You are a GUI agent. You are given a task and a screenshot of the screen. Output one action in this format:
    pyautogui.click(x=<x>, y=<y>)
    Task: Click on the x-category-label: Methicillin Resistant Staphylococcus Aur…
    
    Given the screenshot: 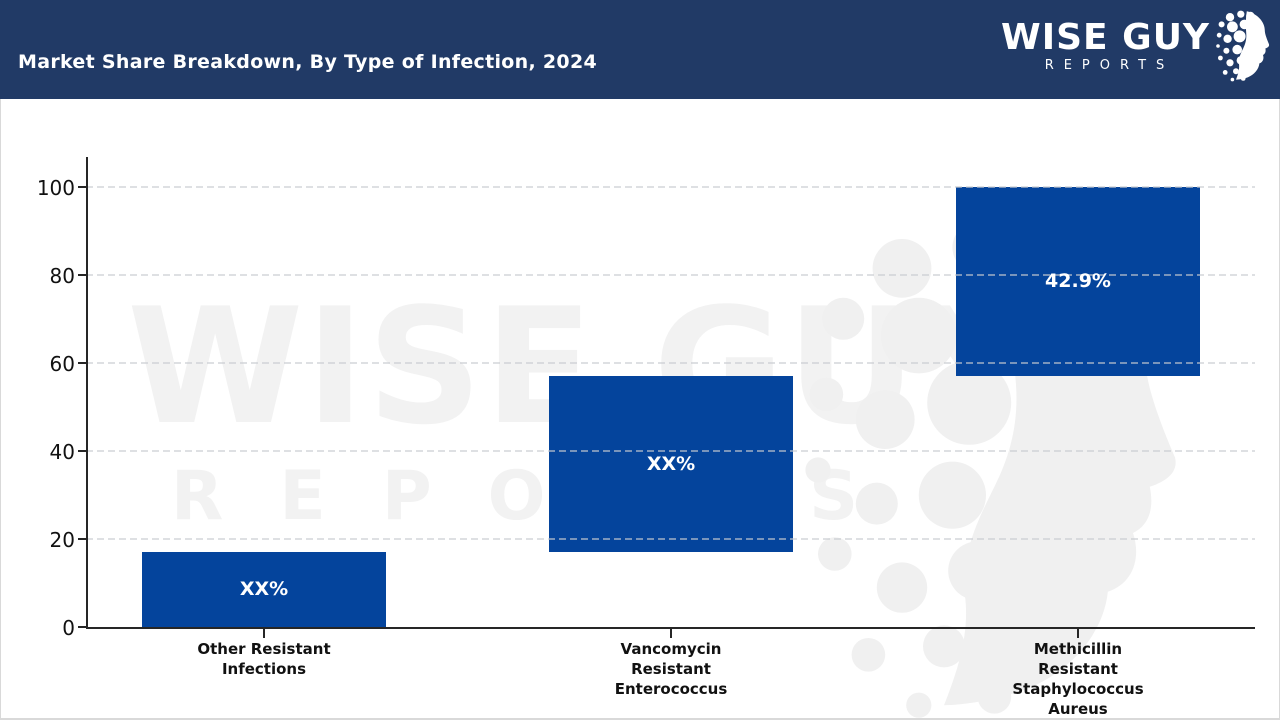 What is the action you would take?
    pyautogui.click(x=1078, y=679)
    